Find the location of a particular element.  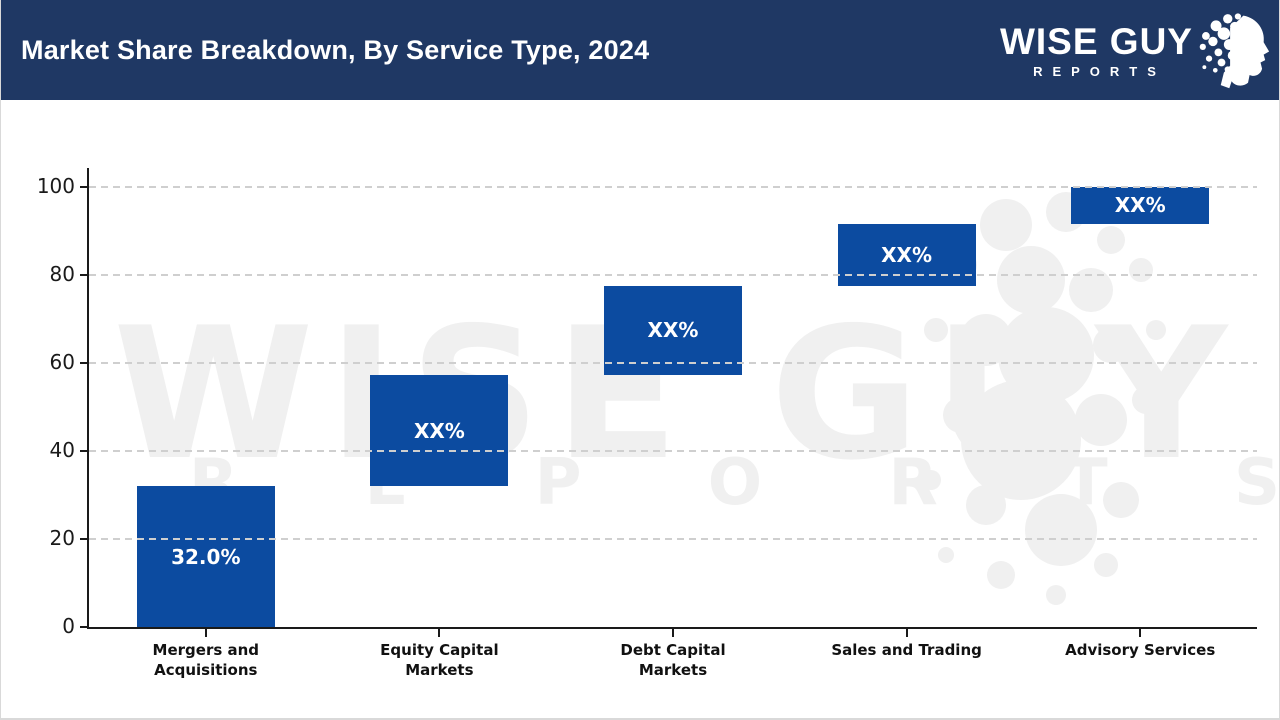

y-tick-label: 0 is located at coordinates (68, 626).